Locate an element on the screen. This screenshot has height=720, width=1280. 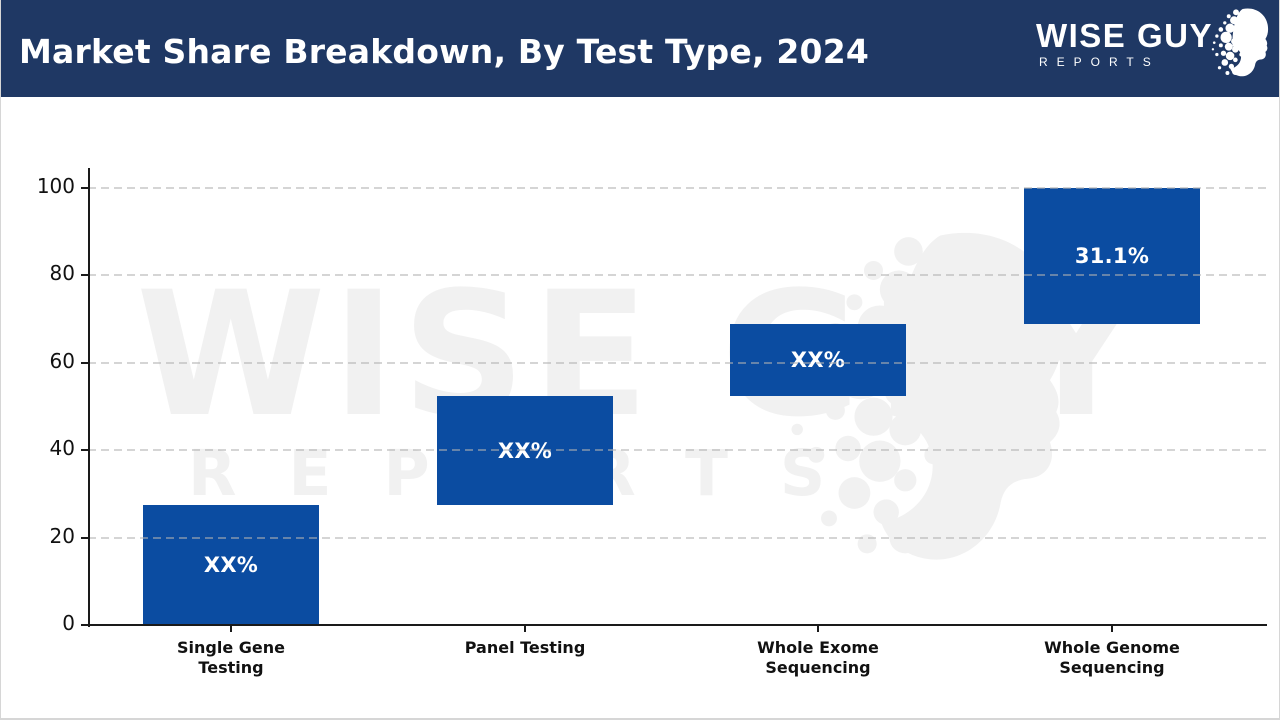
y-tick-label-60: 60 is located at coordinates (62, 360).